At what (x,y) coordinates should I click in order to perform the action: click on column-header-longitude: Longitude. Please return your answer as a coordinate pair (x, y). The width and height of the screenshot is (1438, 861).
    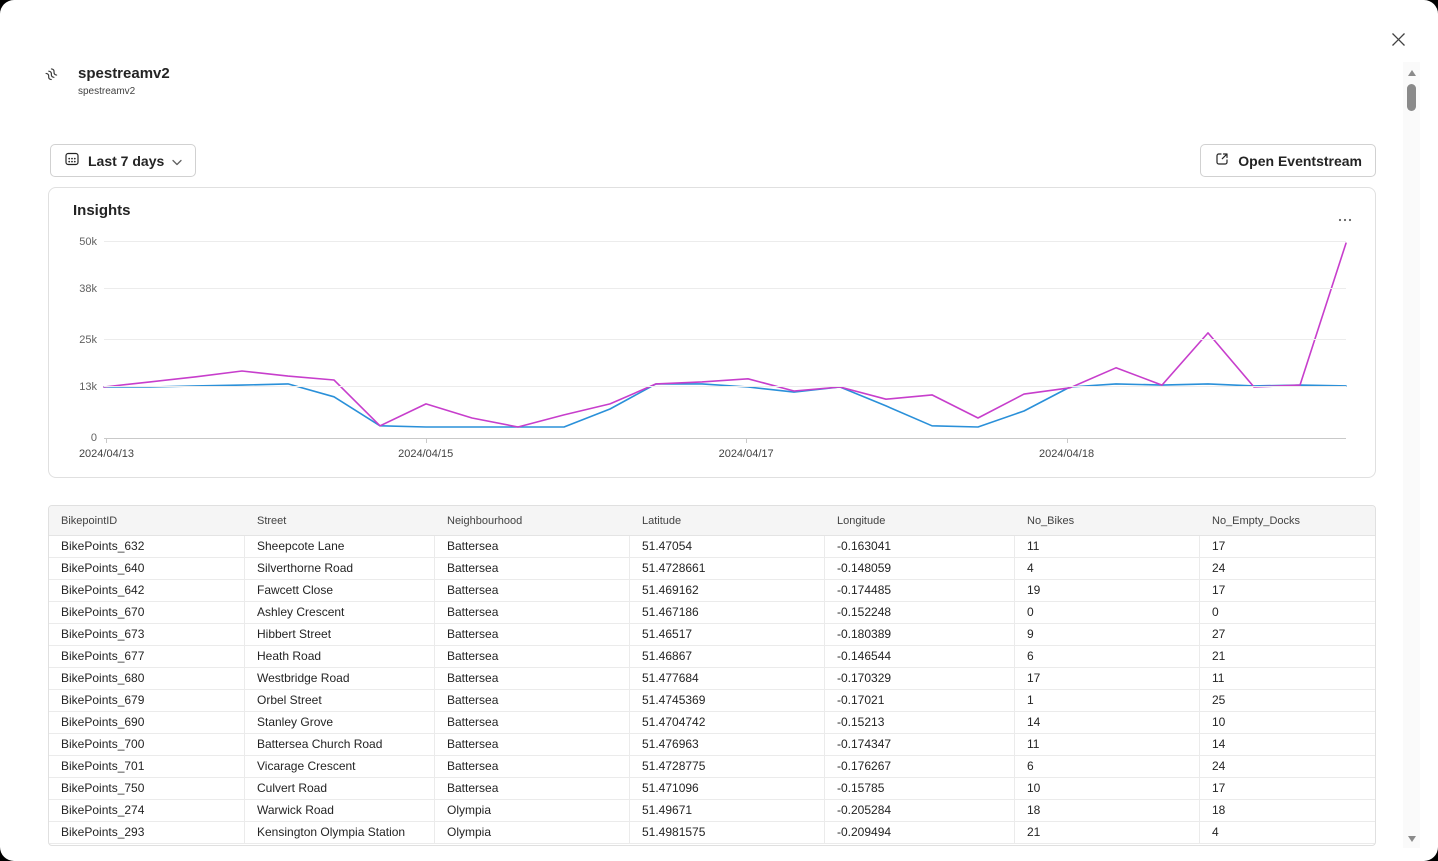
    Looking at the image, I should click on (861, 520).